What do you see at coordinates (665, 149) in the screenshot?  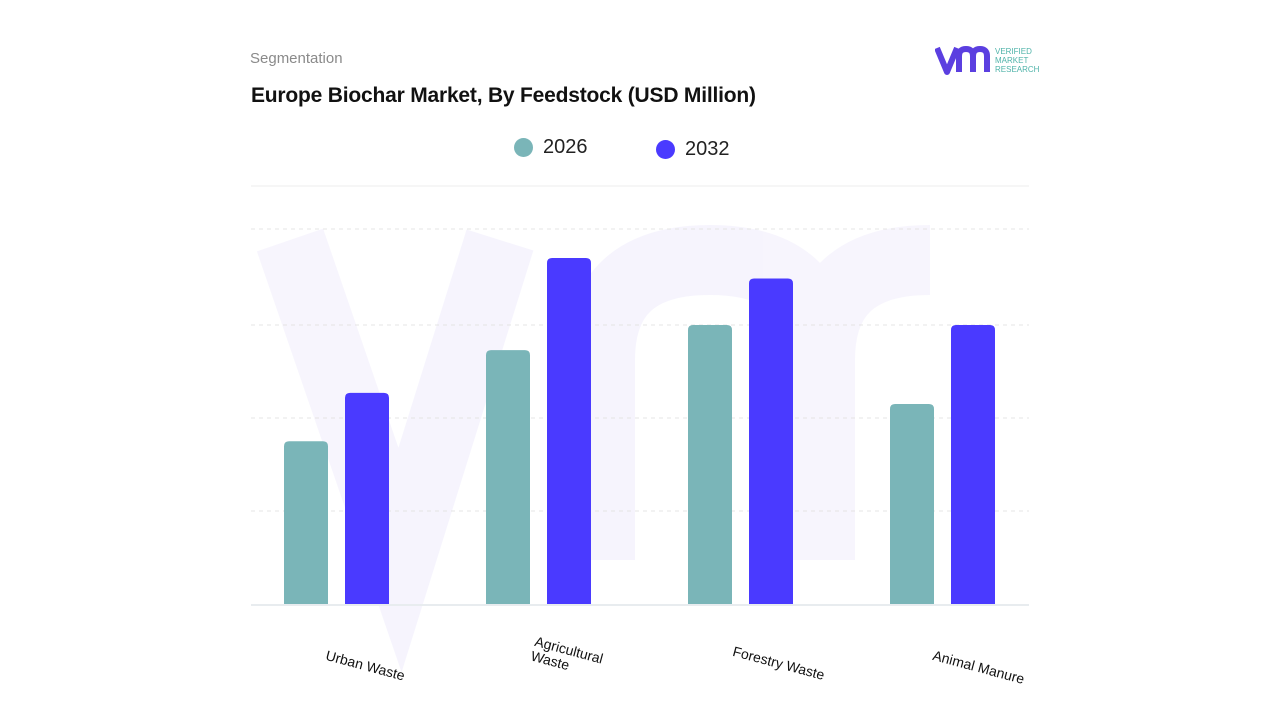 I see `legend-swatch-2032` at bounding box center [665, 149].